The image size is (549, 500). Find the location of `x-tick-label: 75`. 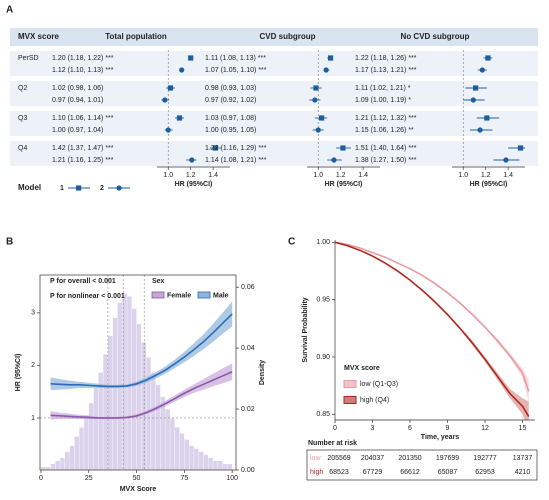

x-tick-label: 75 is located at coordinates (184, 478).